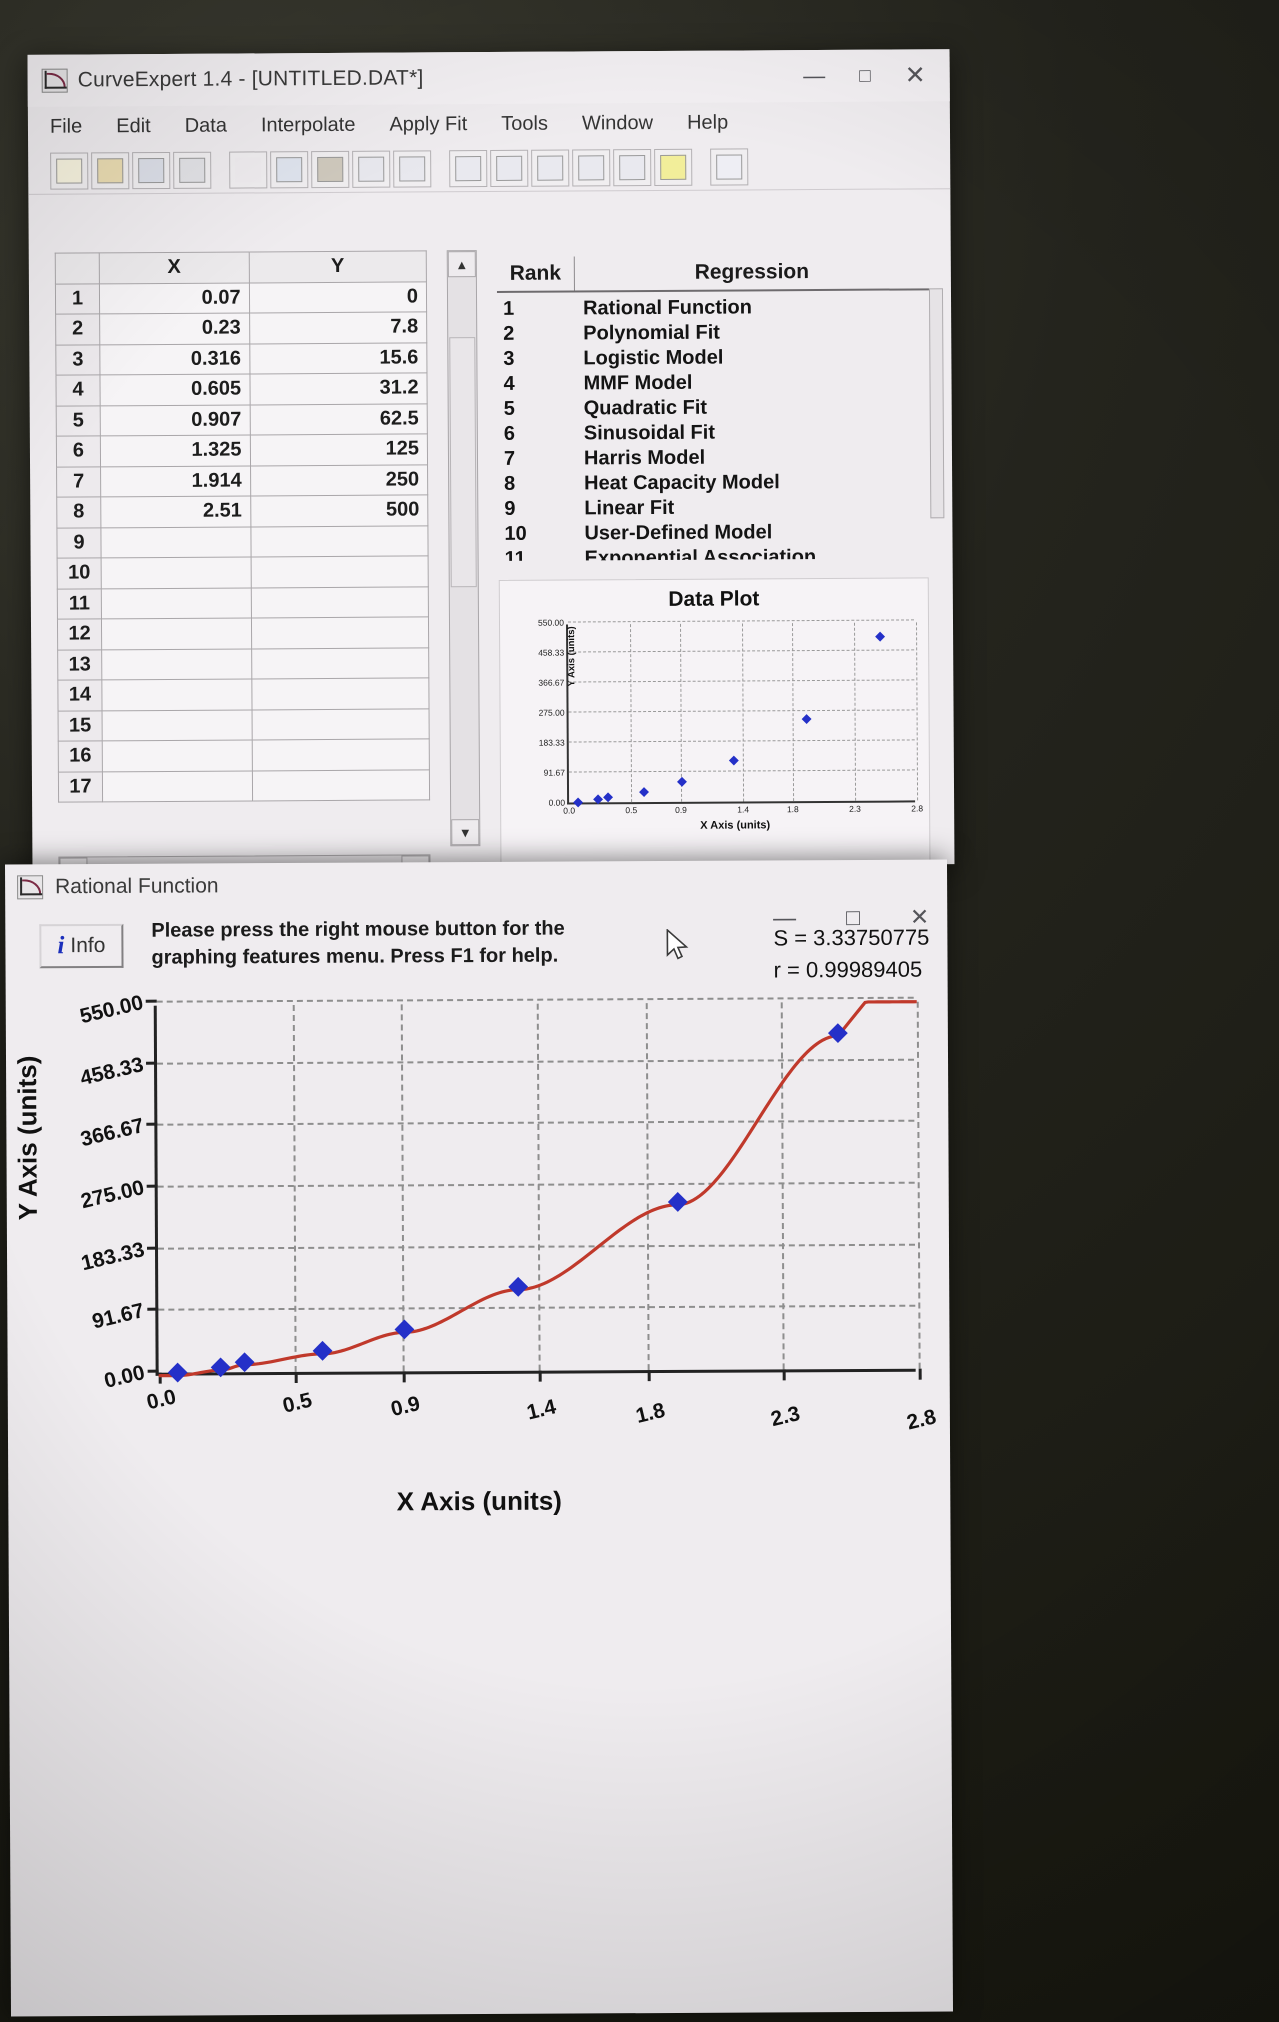 This screenshot has width=1279, height=2022. Describe the element at coordinates (192, 170) in the screenshot. I see `print-icon` at that location.